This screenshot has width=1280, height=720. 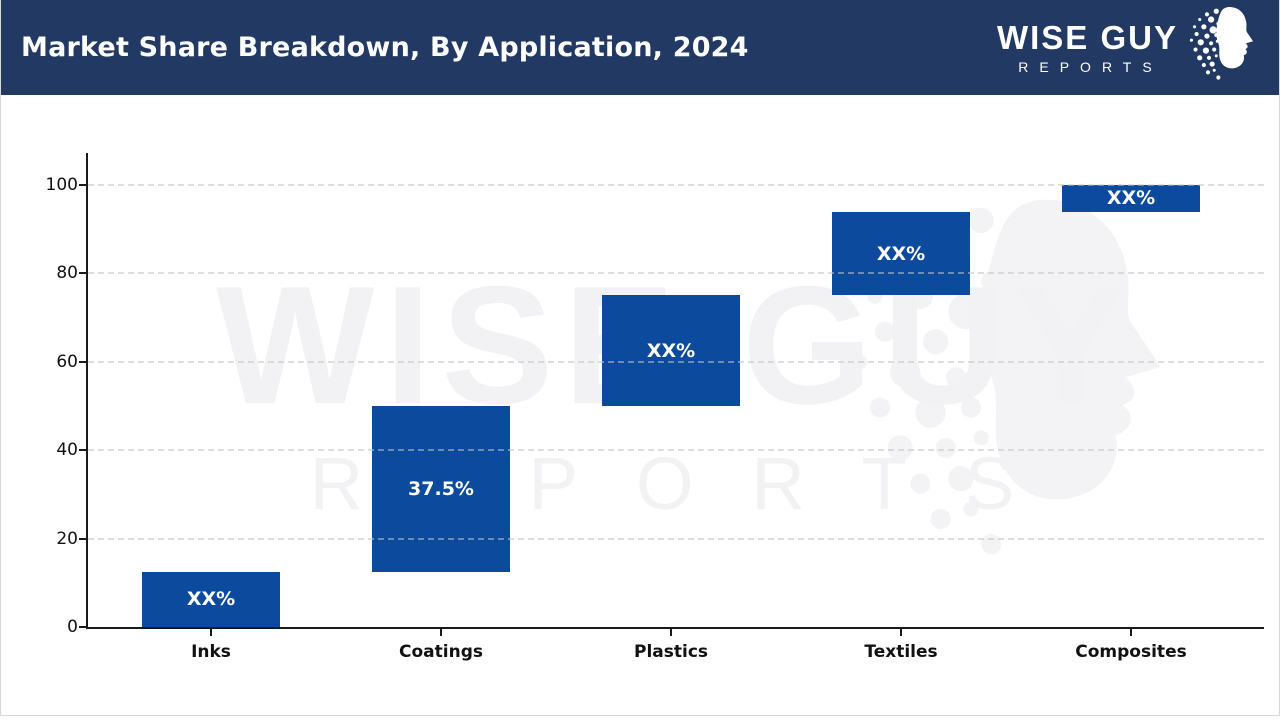 I want to click on y-tick-label: 20, so click(x=67, y=538).